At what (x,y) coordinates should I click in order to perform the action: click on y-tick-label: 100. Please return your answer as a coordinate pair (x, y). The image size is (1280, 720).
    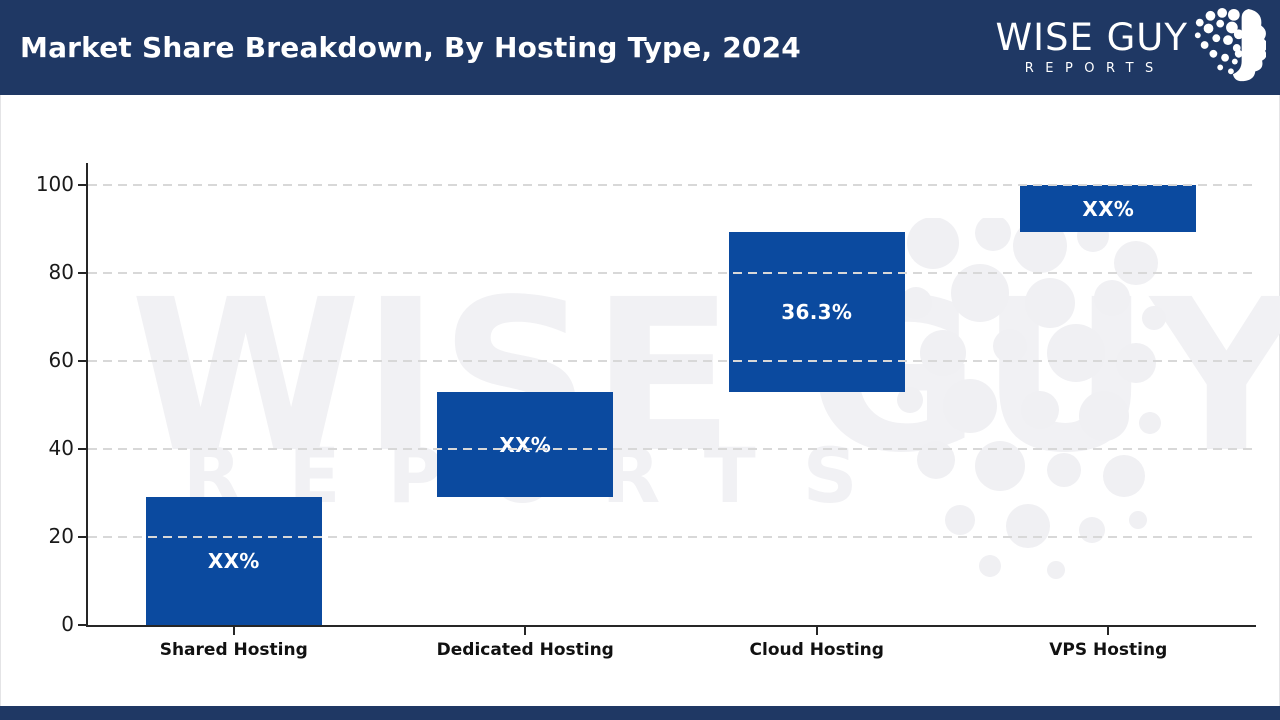
    Looking at the image, I should click on (54, 183).